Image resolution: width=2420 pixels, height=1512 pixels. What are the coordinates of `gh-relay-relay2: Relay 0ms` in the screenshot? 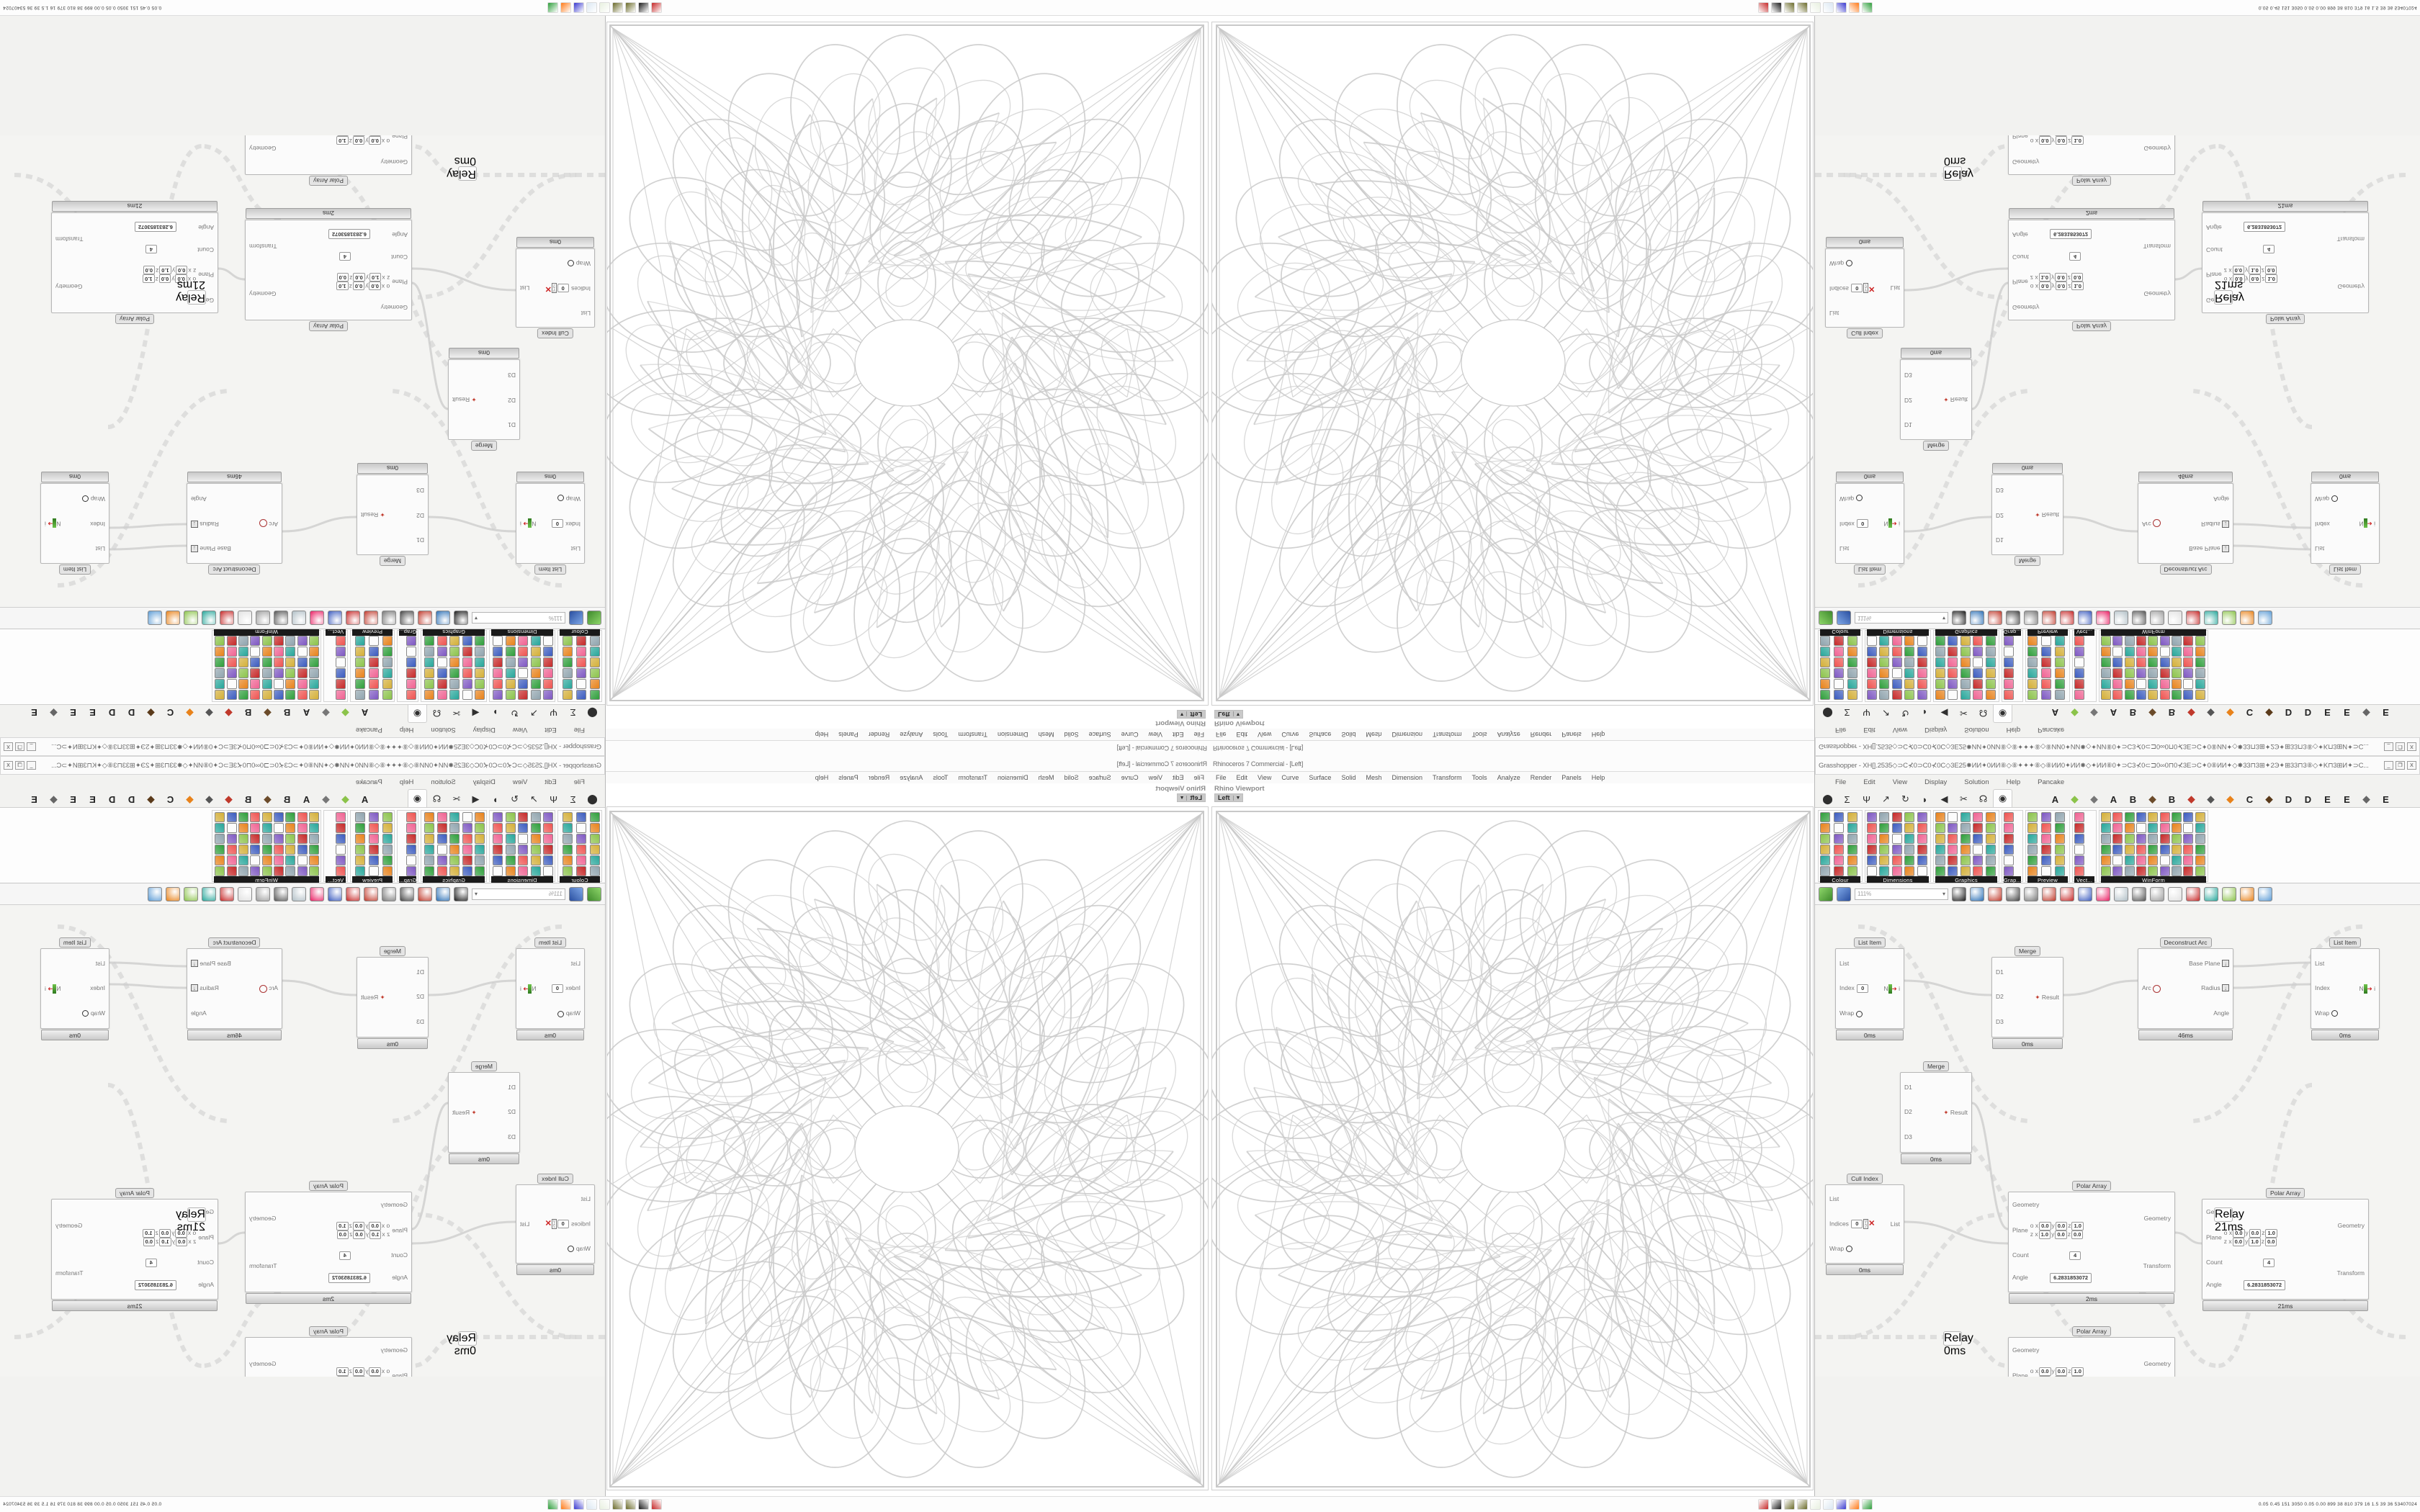 It's located at (462, 168).